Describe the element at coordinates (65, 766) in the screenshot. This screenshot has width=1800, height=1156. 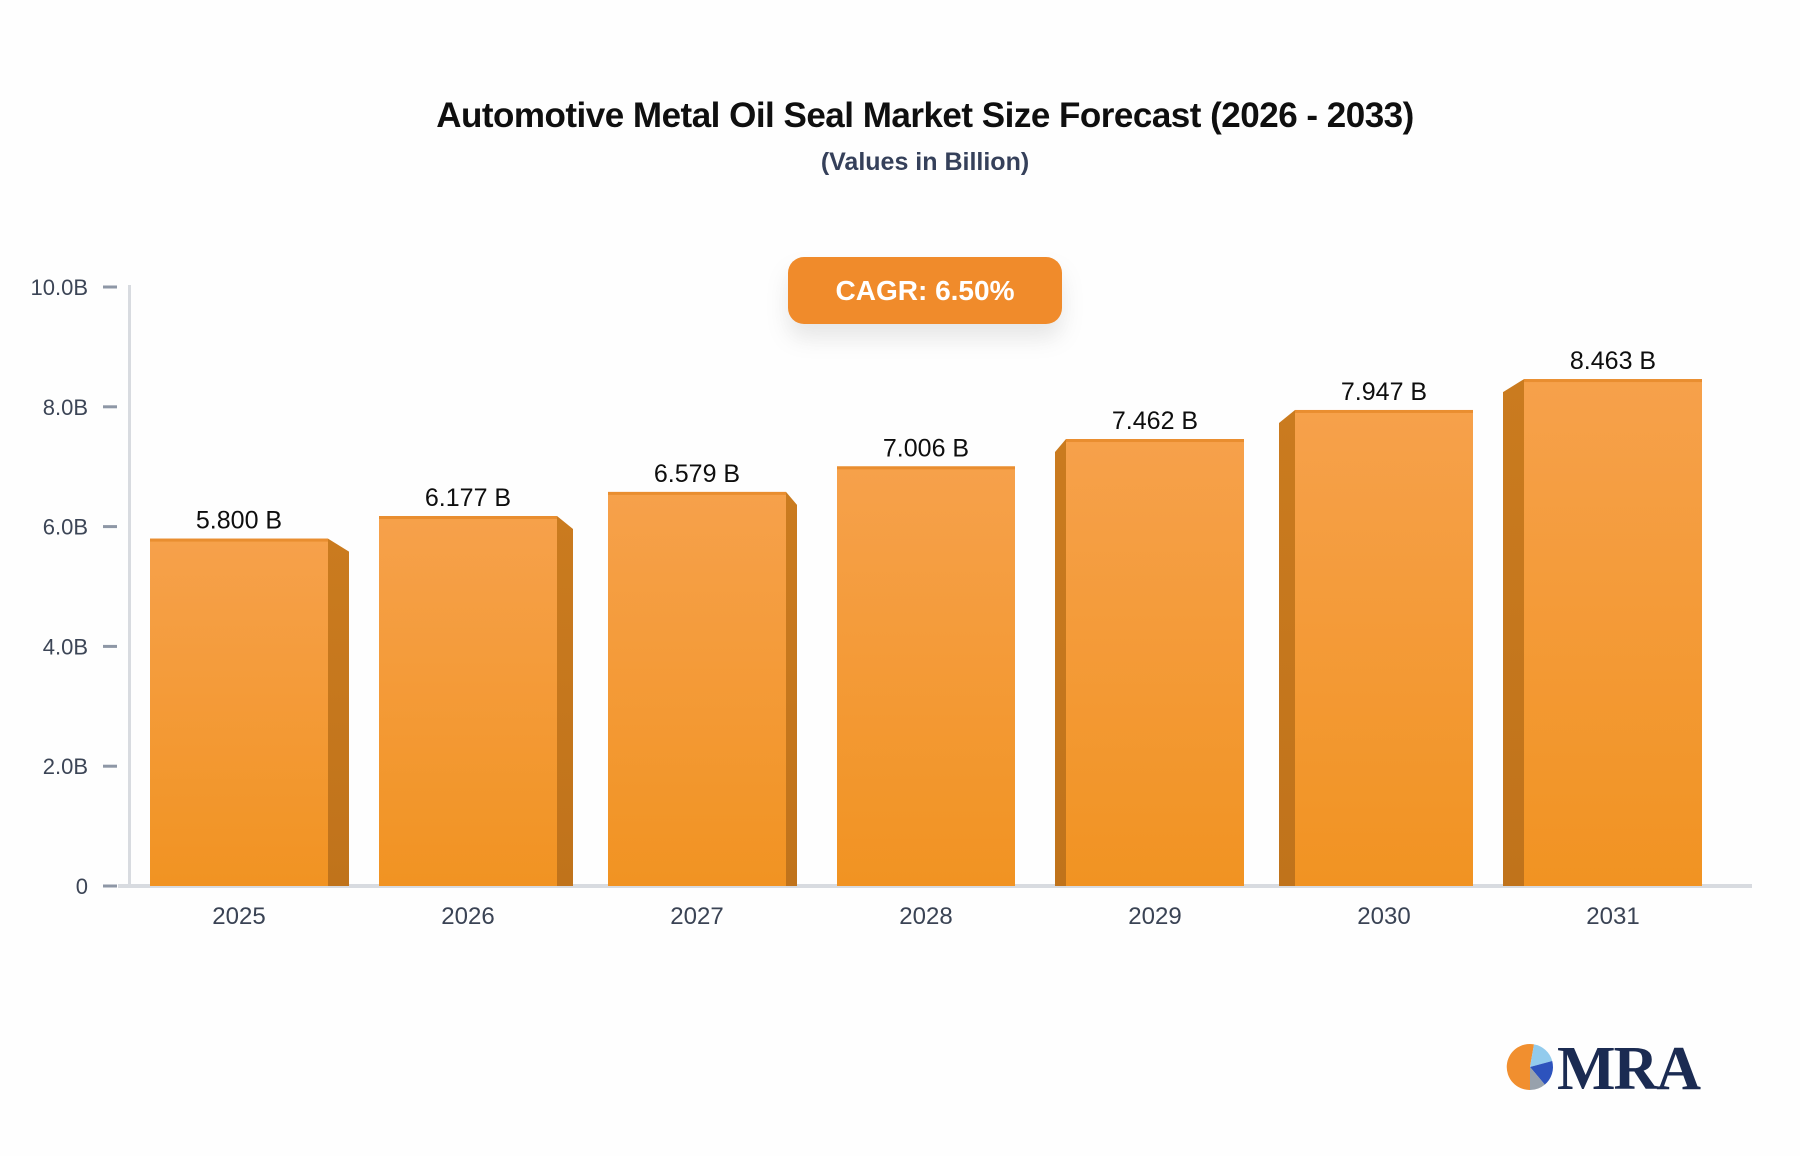
I see `y-tick-label: 2.0B` at that location.